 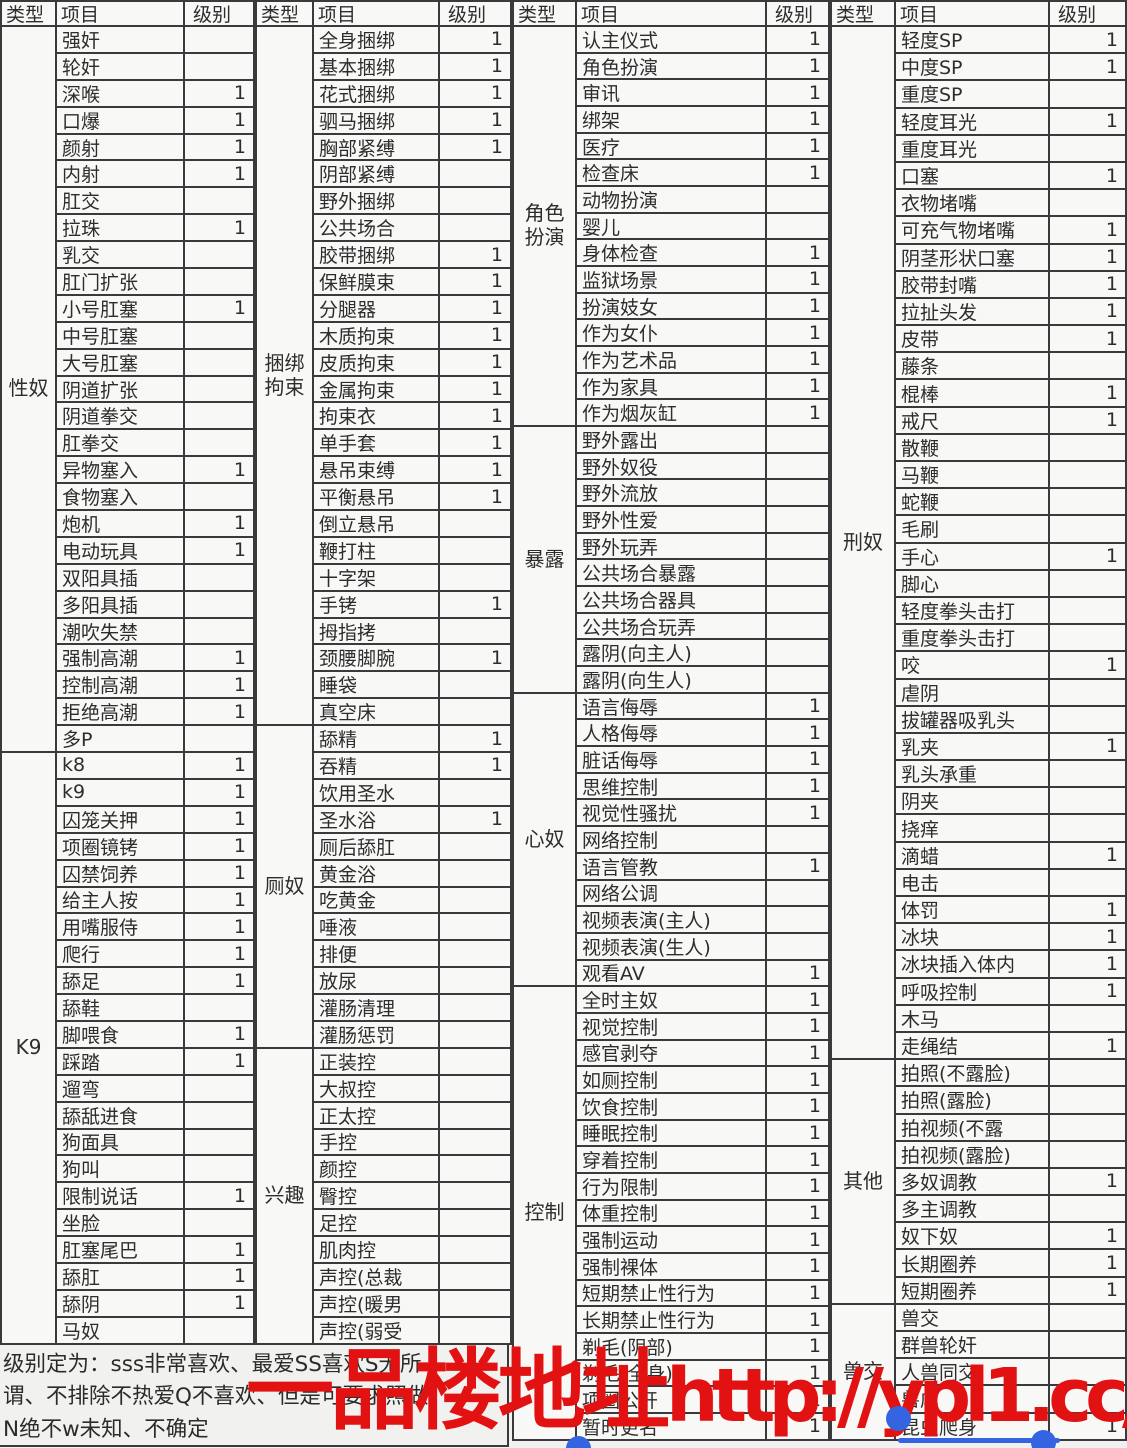 I want to click on item-cell: 多阳具插, so click(x=120, y=604).